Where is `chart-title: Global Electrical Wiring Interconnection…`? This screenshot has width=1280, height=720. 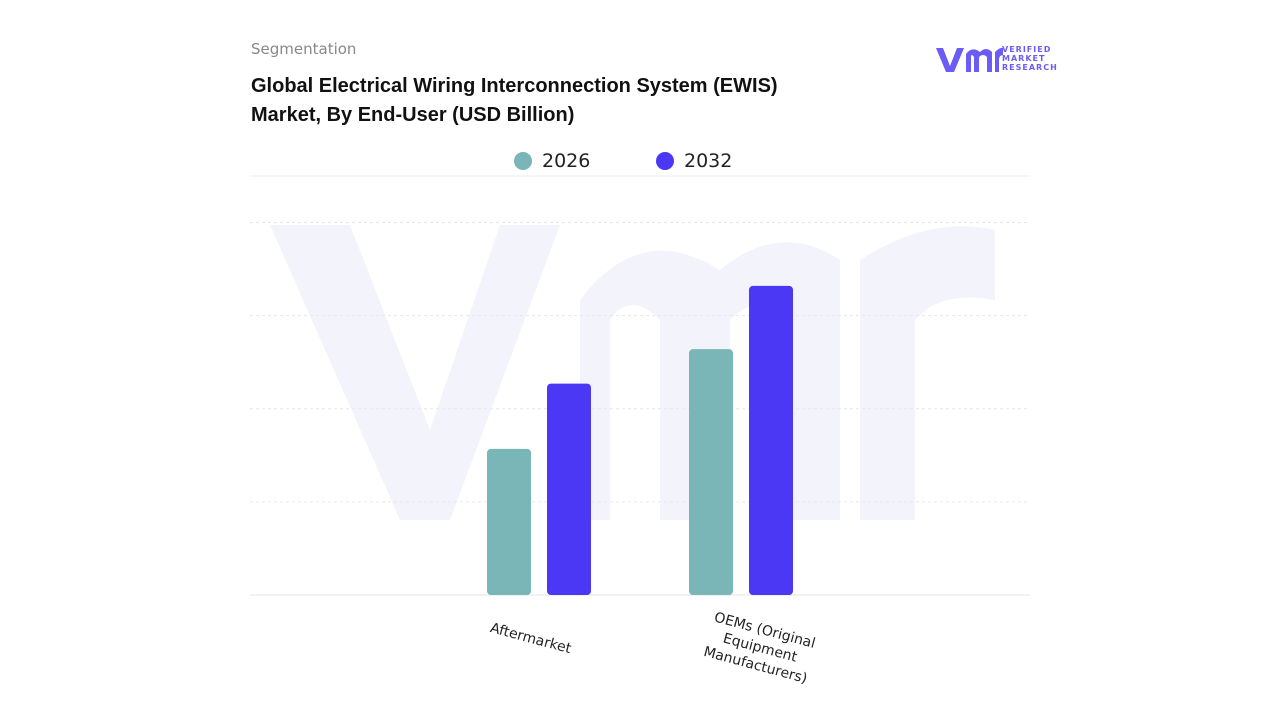 chart-title: Global Electrical Wiring Interconnection… is located at coordinates (514, 100).